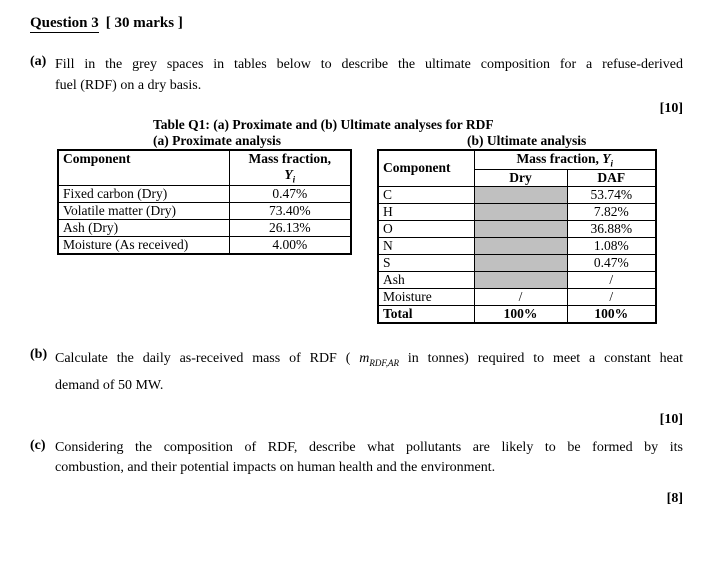 This screenshot has height=575, width=710. I want to click on table-row: C 53.74%, so click(517, 194).